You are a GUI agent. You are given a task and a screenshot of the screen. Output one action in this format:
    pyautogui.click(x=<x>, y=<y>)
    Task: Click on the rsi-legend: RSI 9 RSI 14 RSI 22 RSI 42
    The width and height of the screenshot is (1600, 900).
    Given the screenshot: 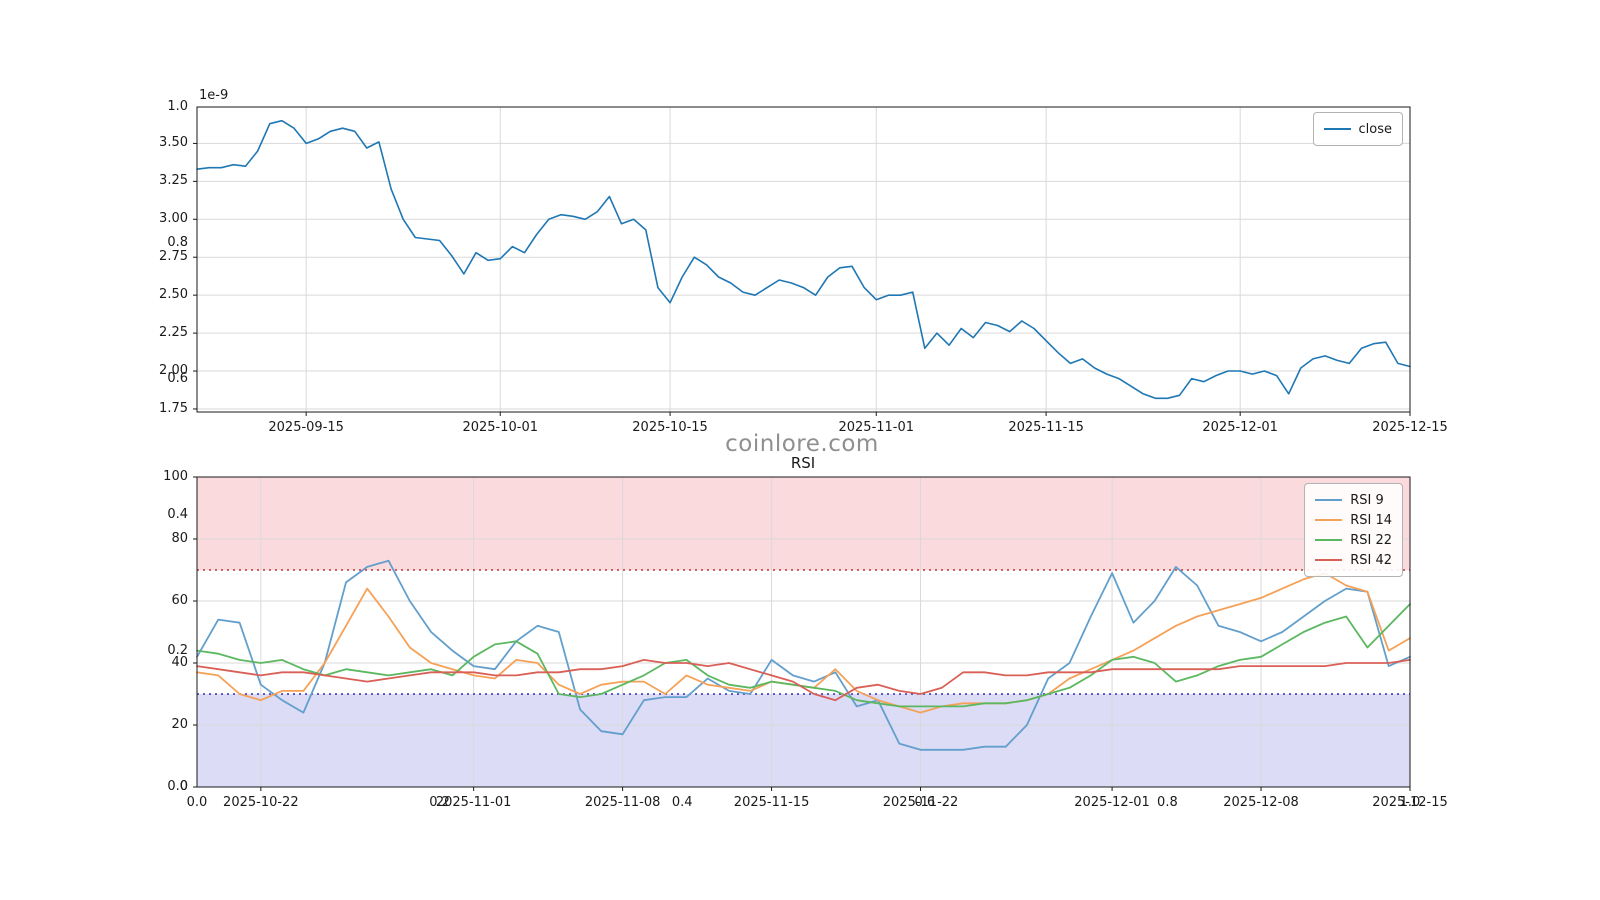 What is the action you would take?
    pyautogui.click(x=1353, y=530)
    